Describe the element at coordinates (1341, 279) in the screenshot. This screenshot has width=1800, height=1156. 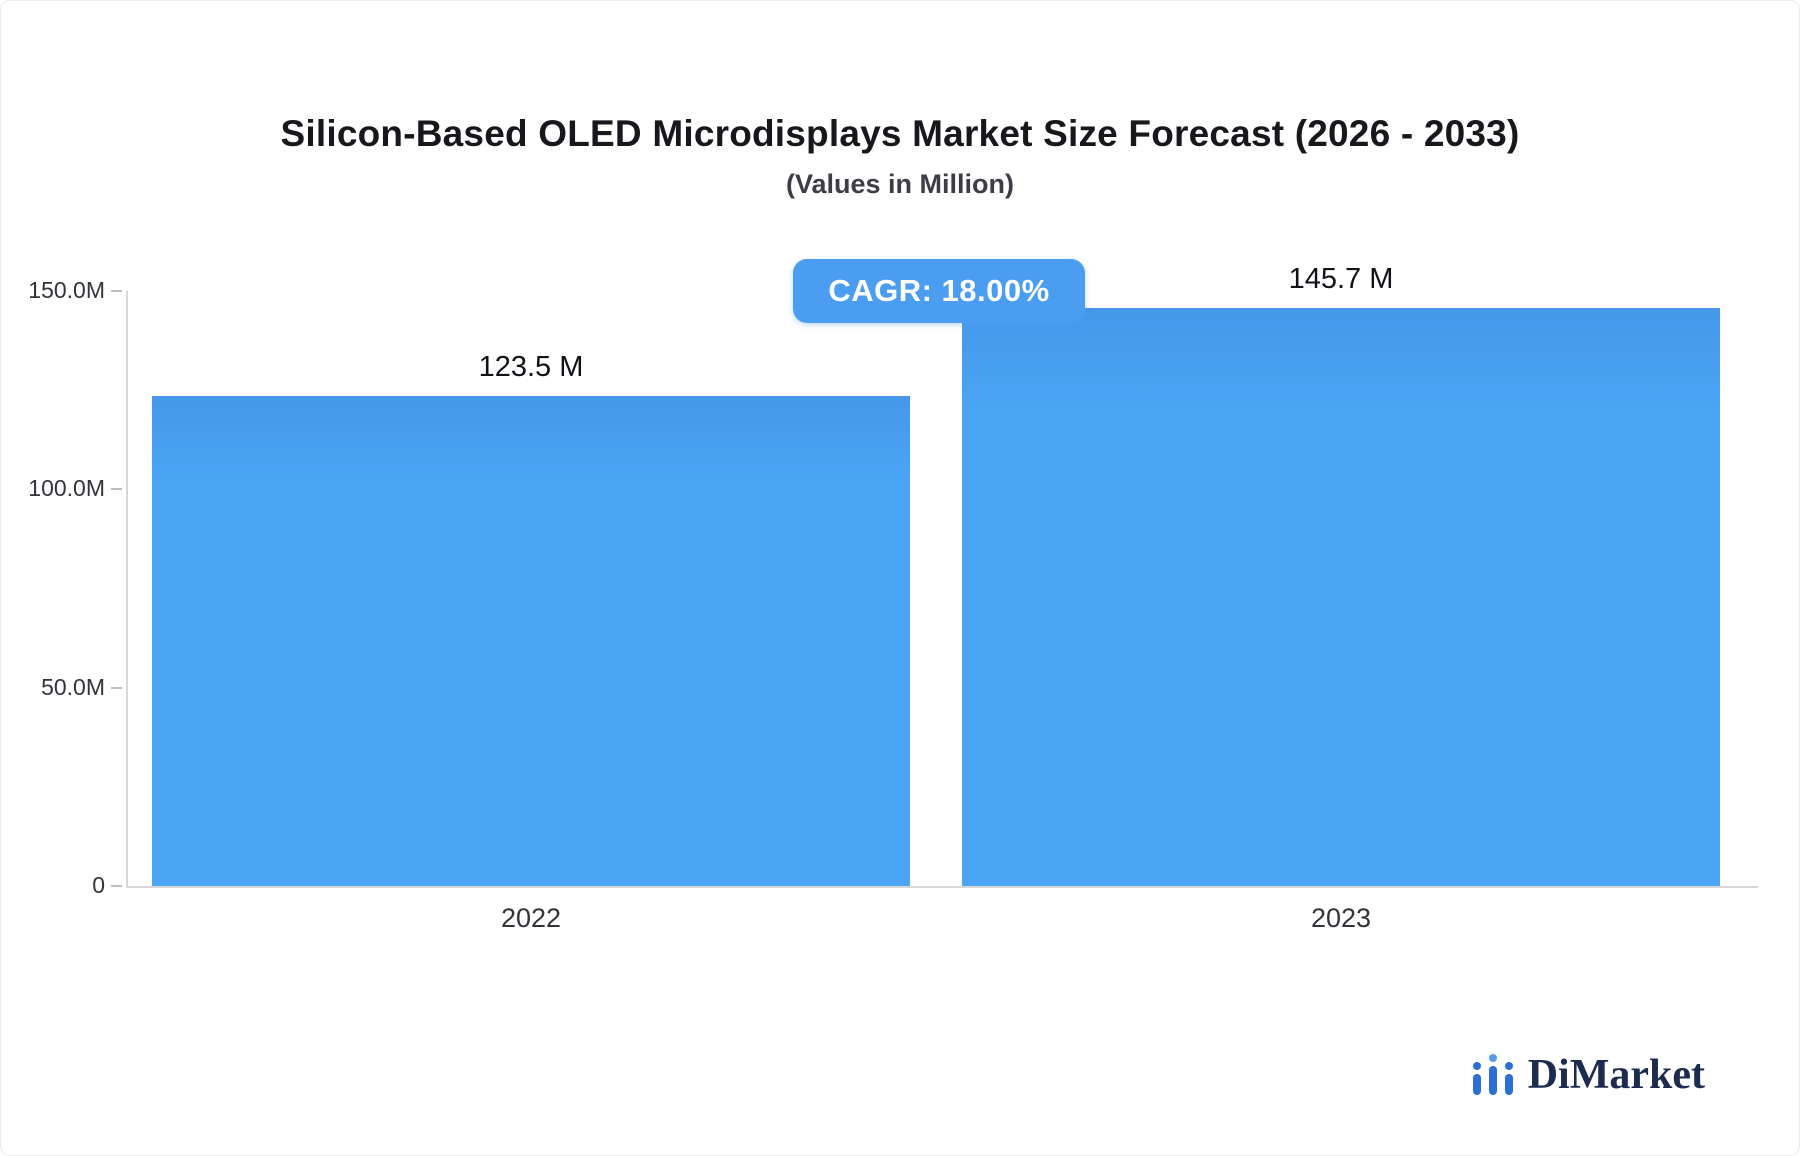
I see `bar-value-label: 145.7 M` at that location.